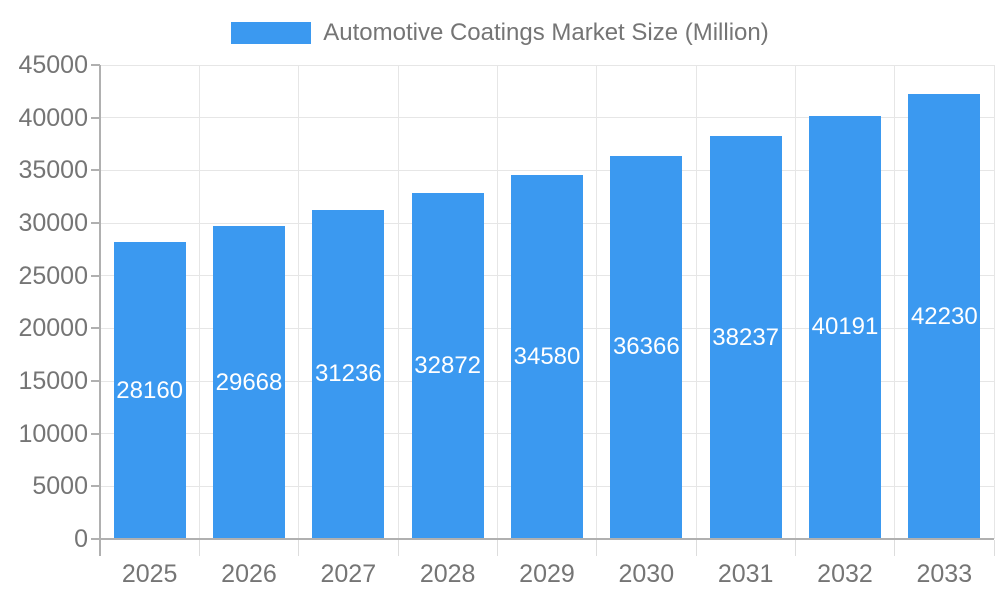  I want to click on y-axis-tick-label: 35000, so click(53, 170).